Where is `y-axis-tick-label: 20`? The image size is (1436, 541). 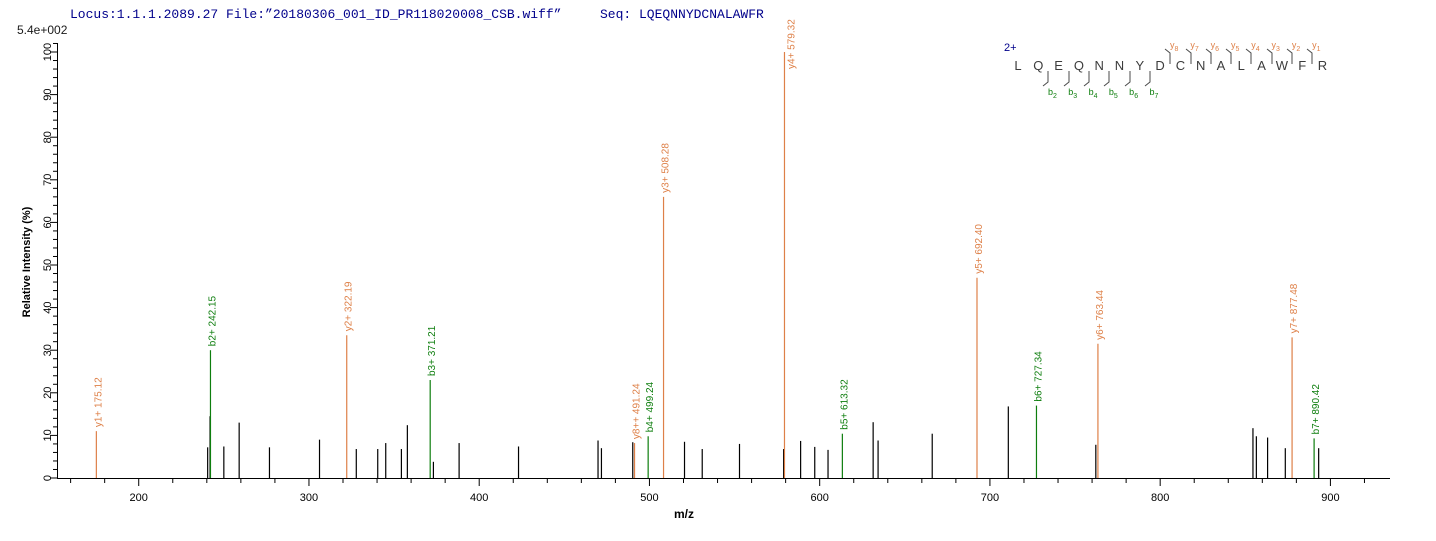
y-axis-tick-label: 20 is located at coordinates (48, 393).